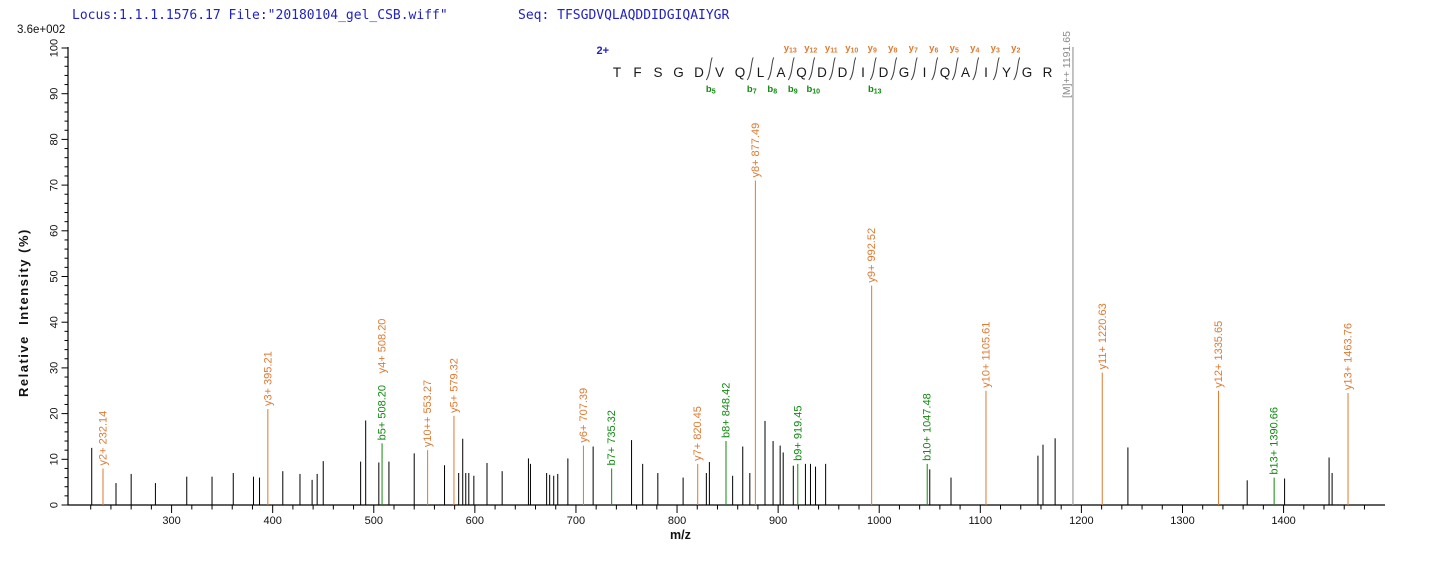 Image resolution: width=1436 pixels, height=562 pixels. I want to click on y-tick-label: 10, so click(55, 459).